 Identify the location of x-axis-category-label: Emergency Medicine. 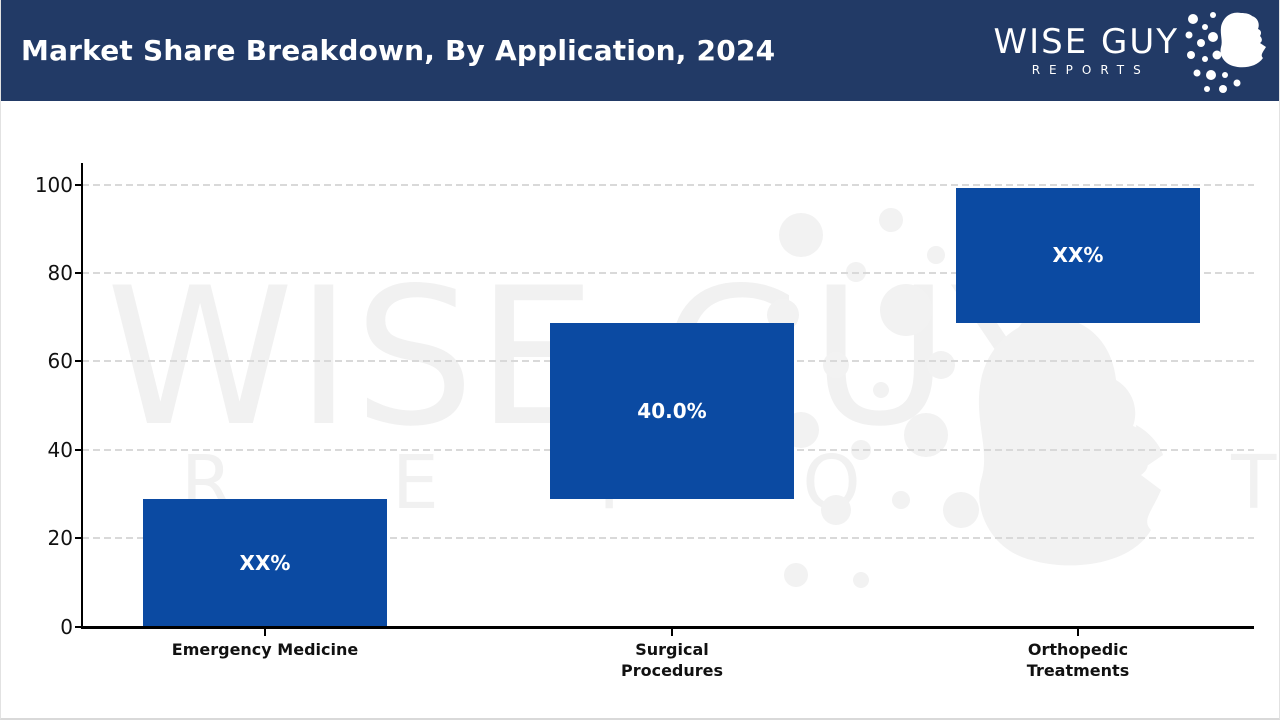
(265, 649).